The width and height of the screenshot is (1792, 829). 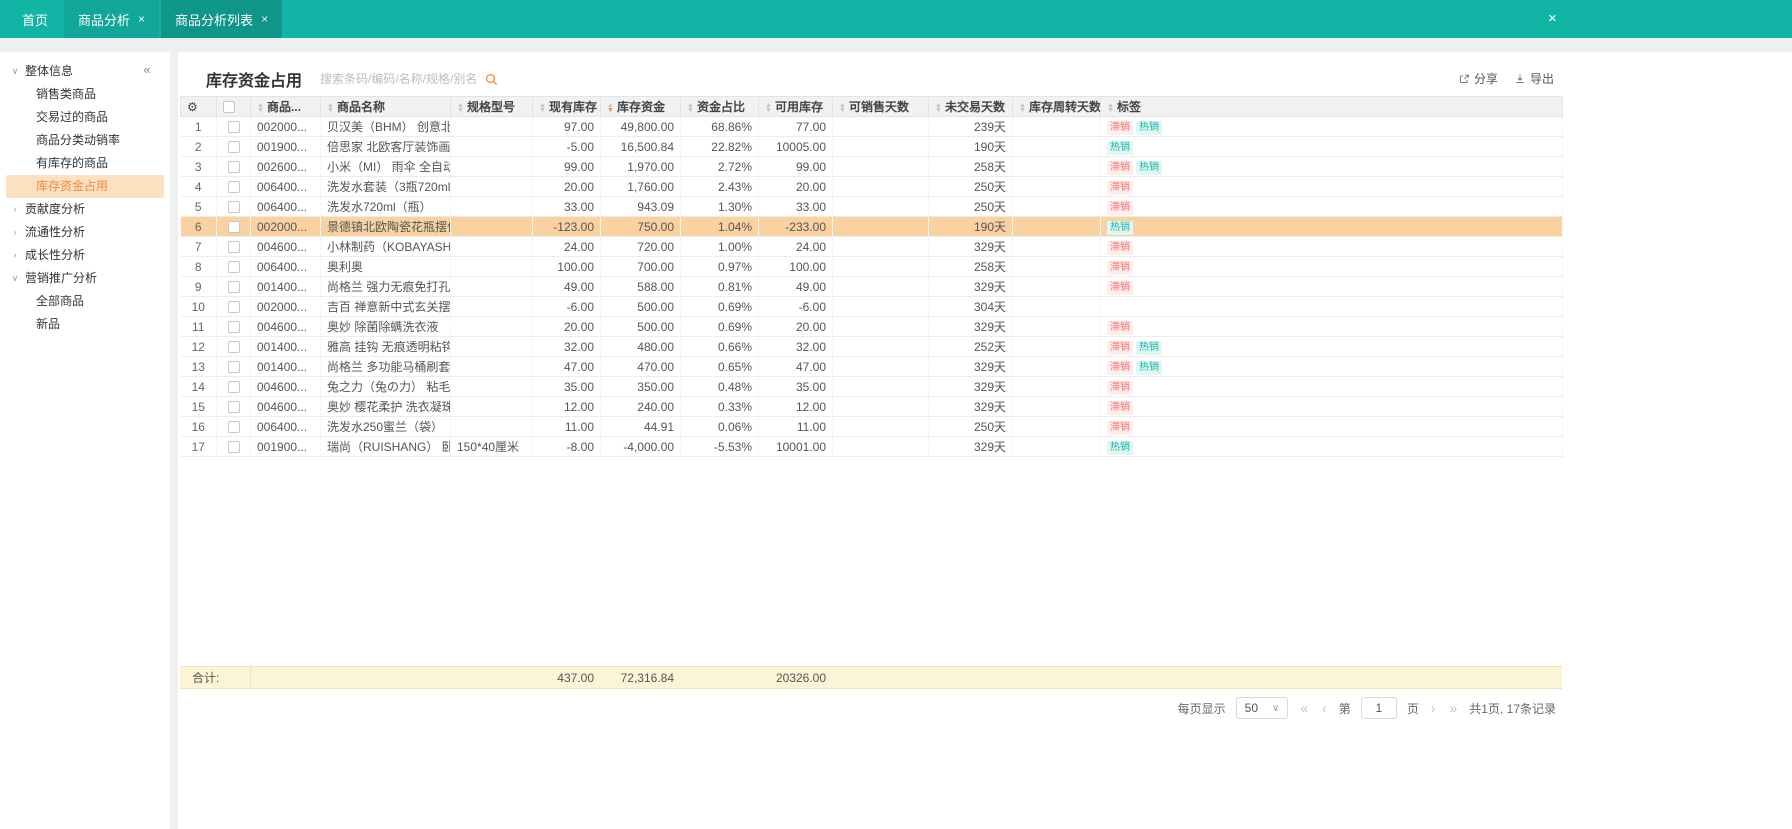 What do you see at coordinates (1478, 78) in the screenshot?
I see `share-button: 分享` at bounding box center [1478, 78].